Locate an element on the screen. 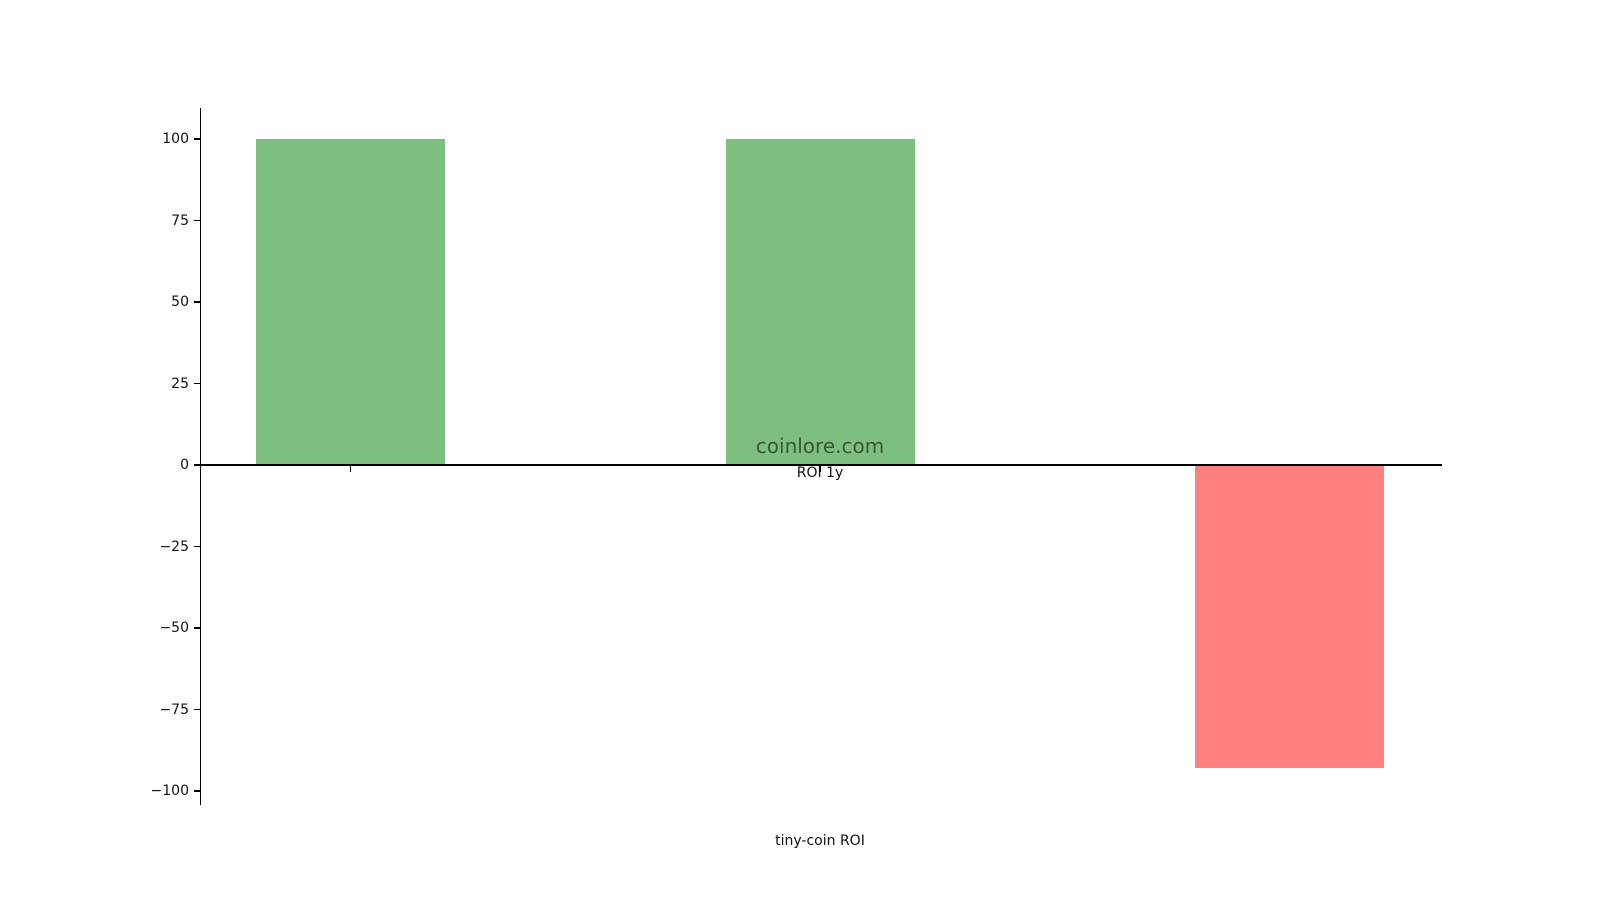 Image resolution: width=1600 pixels, height=900 pixels. y-tick-label: 75 is located at coordinates (180, 220).